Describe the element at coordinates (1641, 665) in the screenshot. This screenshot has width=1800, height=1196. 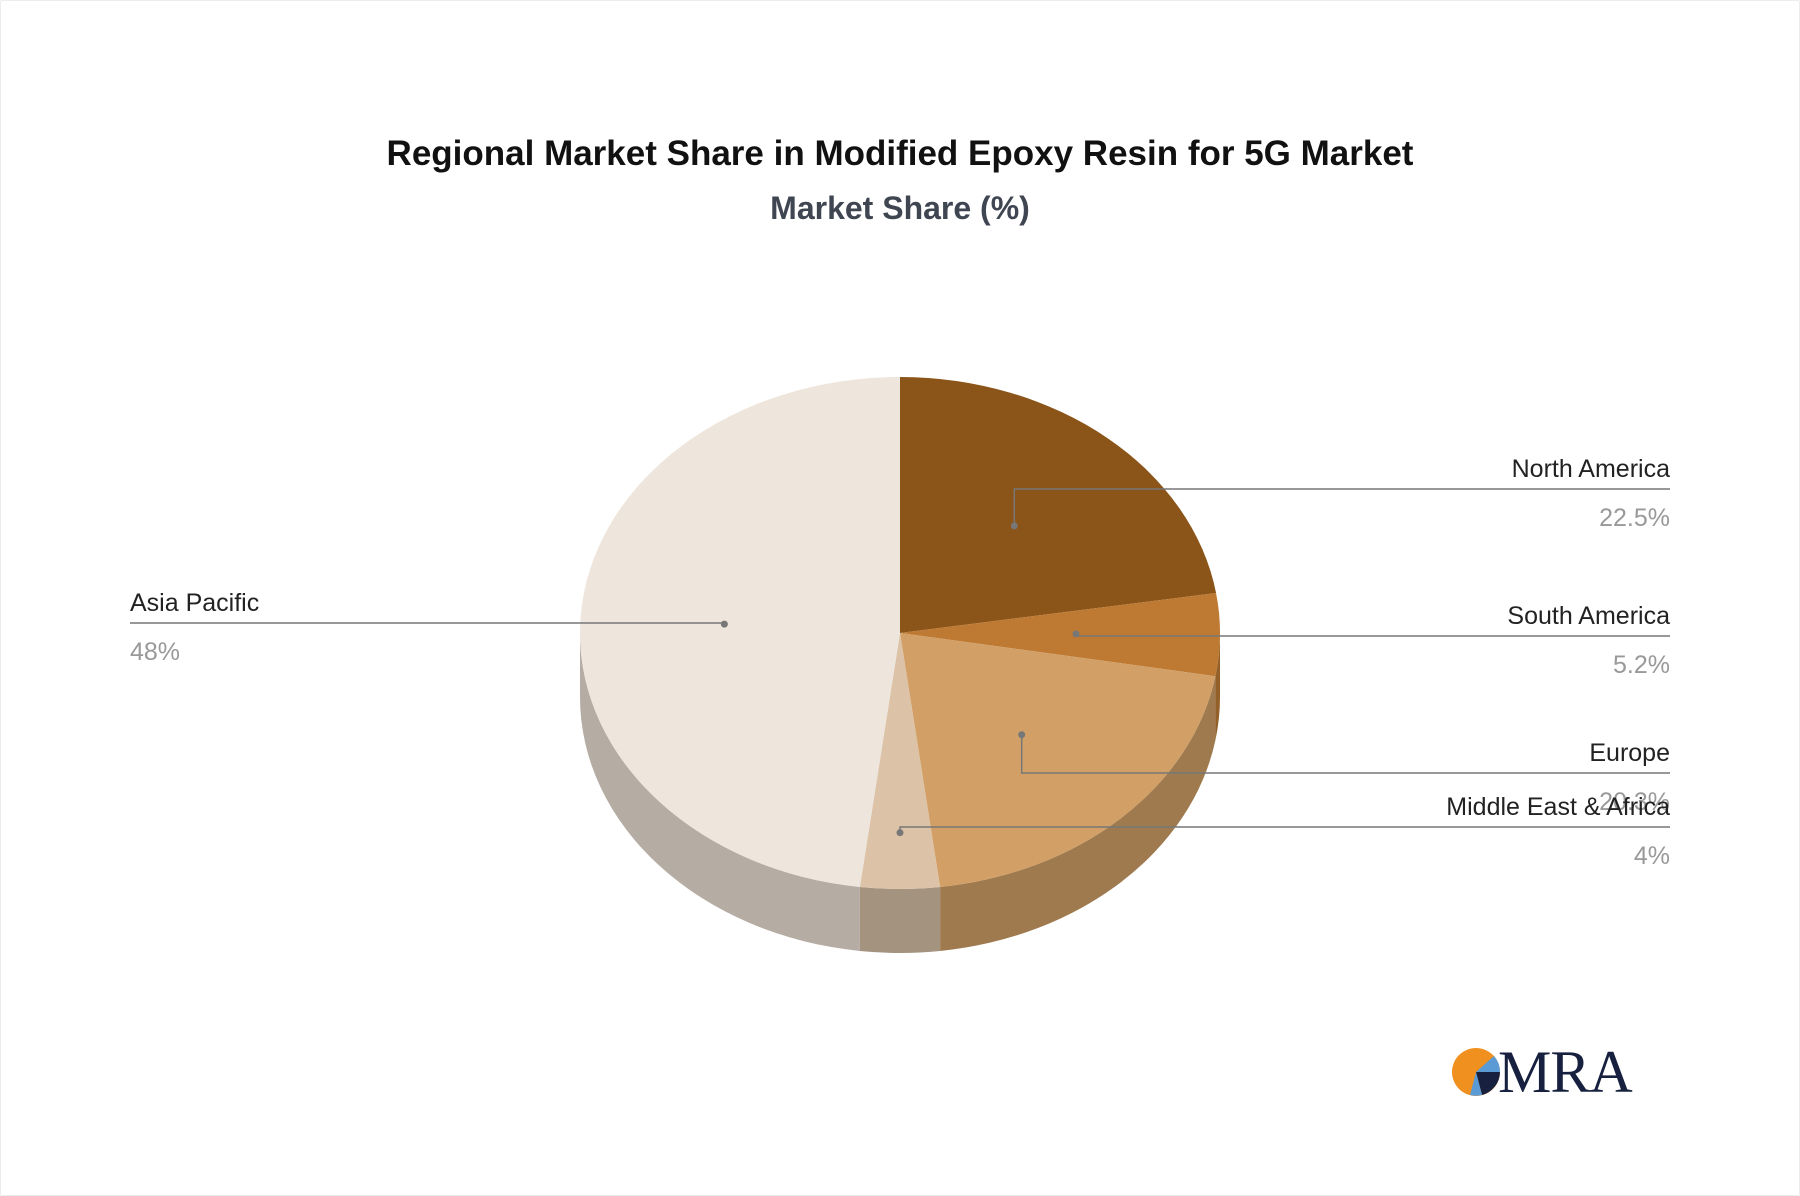
I see `value-south-america: 5.2%` at that location.